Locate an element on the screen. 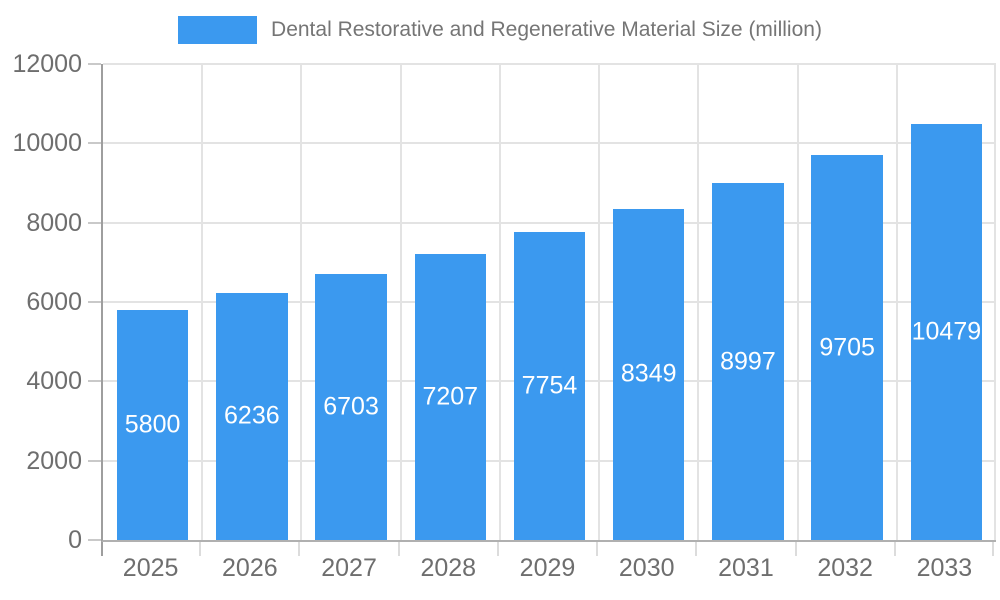  bar-column-2031: 8997 is located at coordinates (747, 302).